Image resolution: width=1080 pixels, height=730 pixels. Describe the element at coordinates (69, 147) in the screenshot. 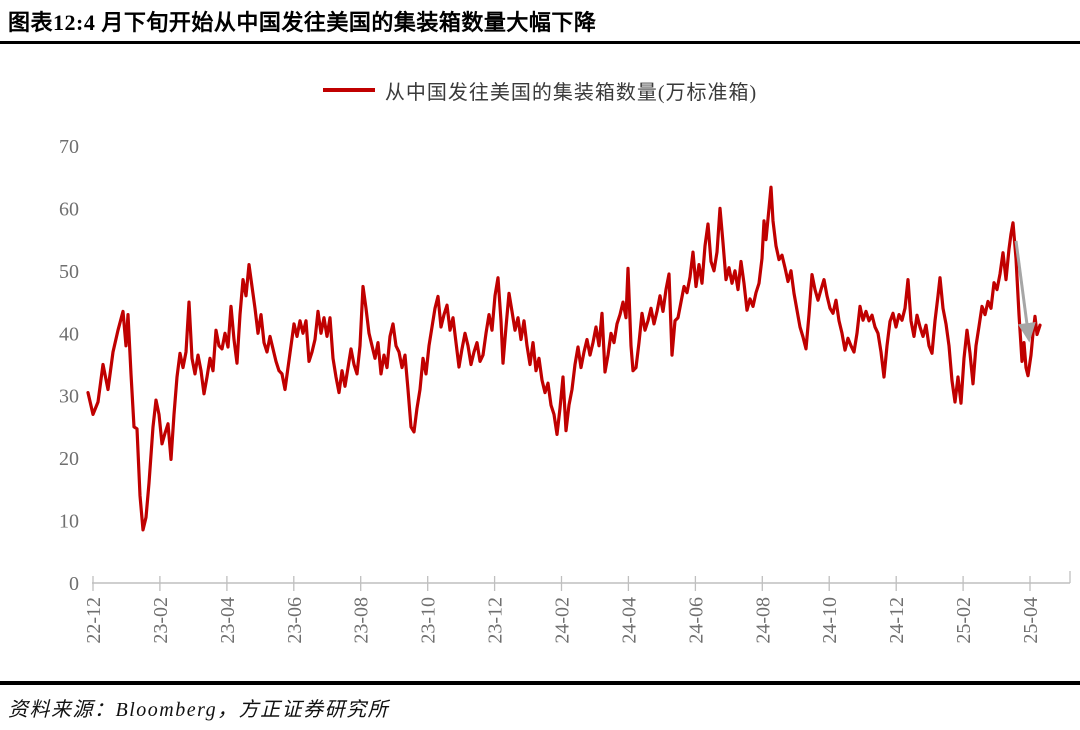

I see `y-axis-label: 70` at that location.